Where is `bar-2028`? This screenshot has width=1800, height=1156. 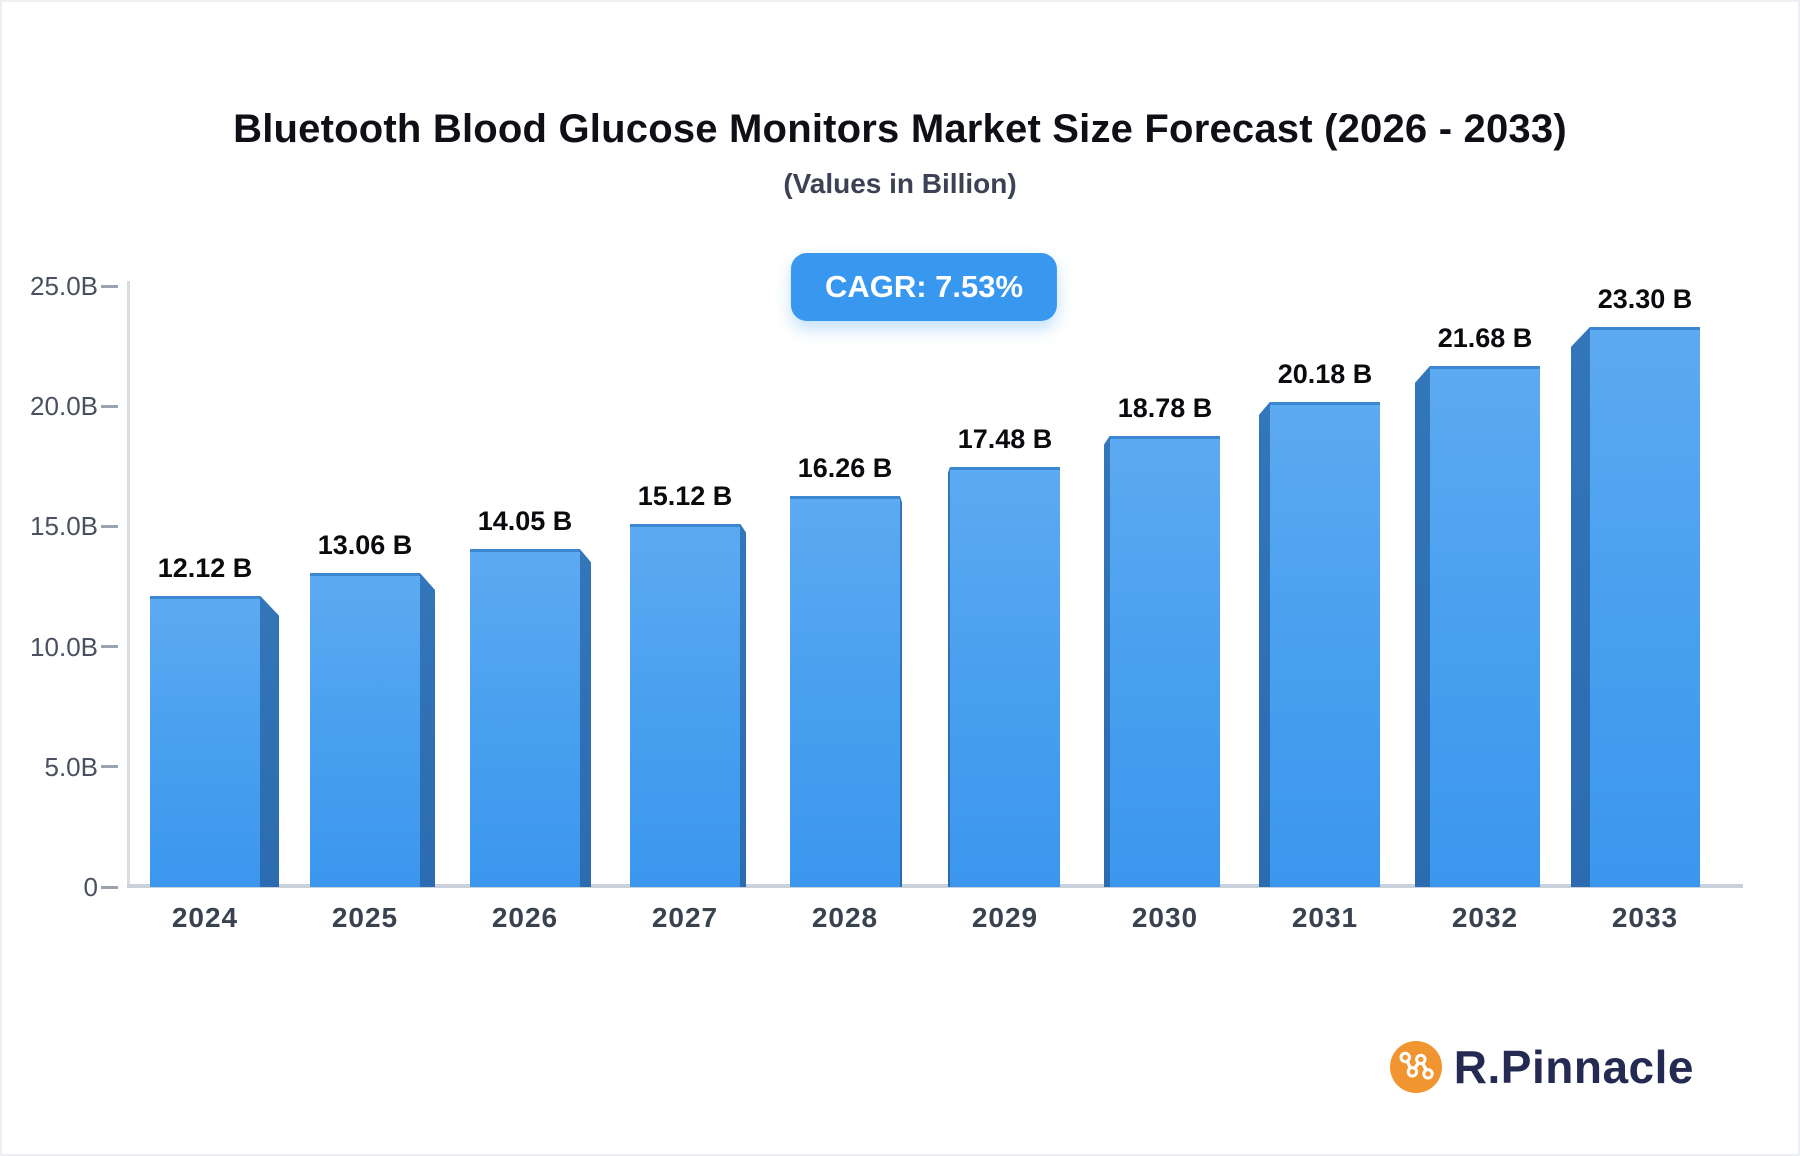 bar-2028 is located at coordinates (845, 691).